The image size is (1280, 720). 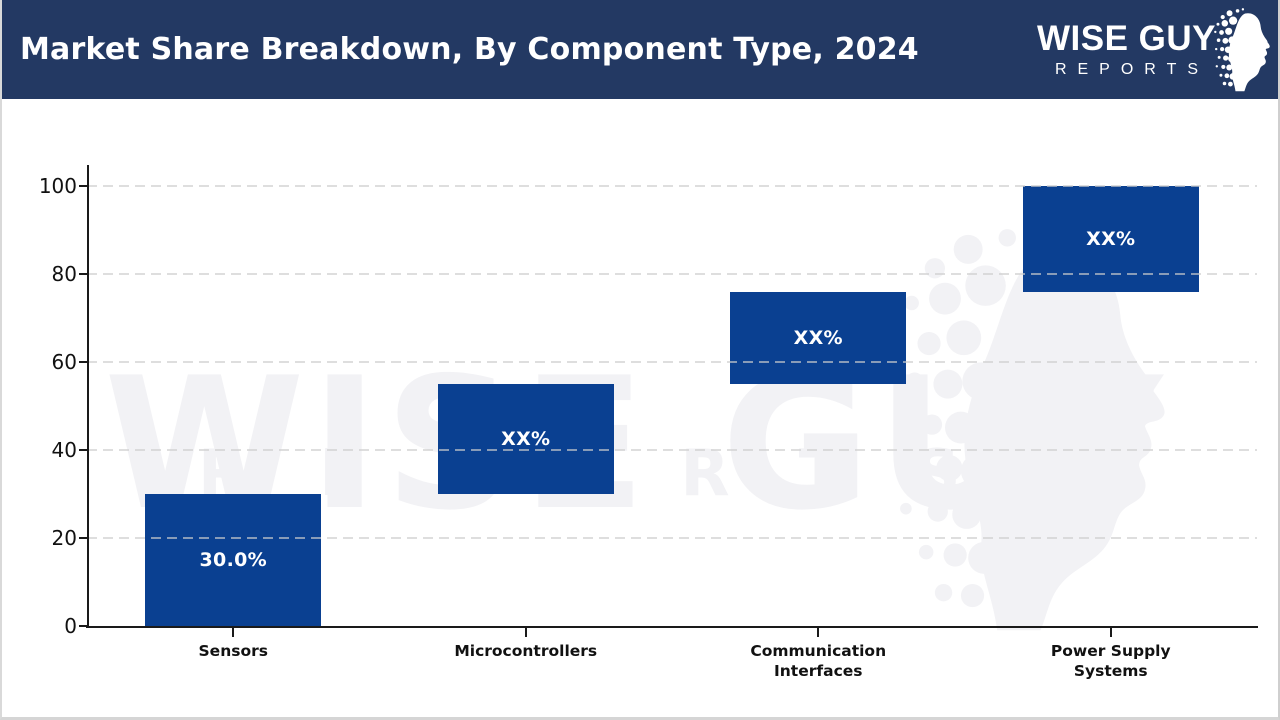 I want to click on logo-face-icon, so click(x=1242, y=50).